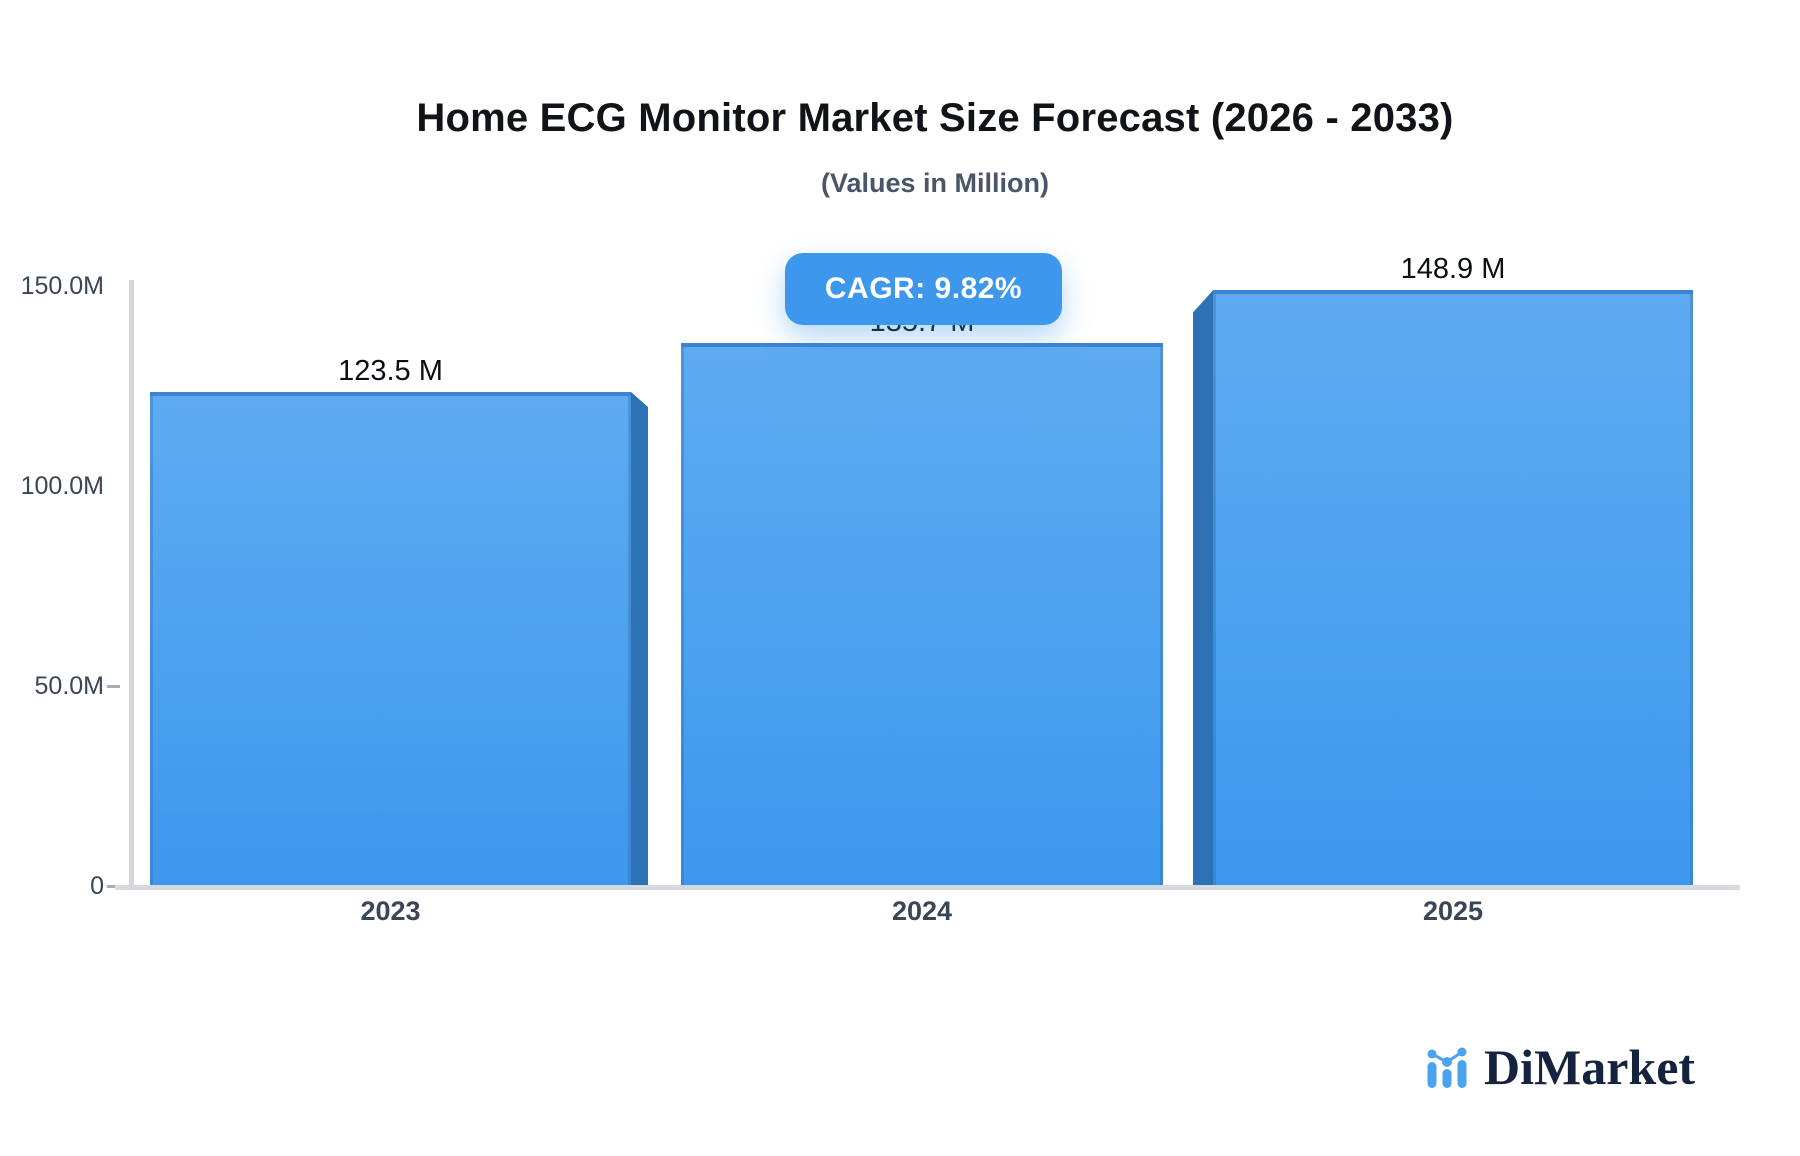 The height and width of the screenshot is (1156, 1800). What do you see at coordinates (927, 887) in the screenshot?
I see `x-axis-line` at bounding box center [927, 887].